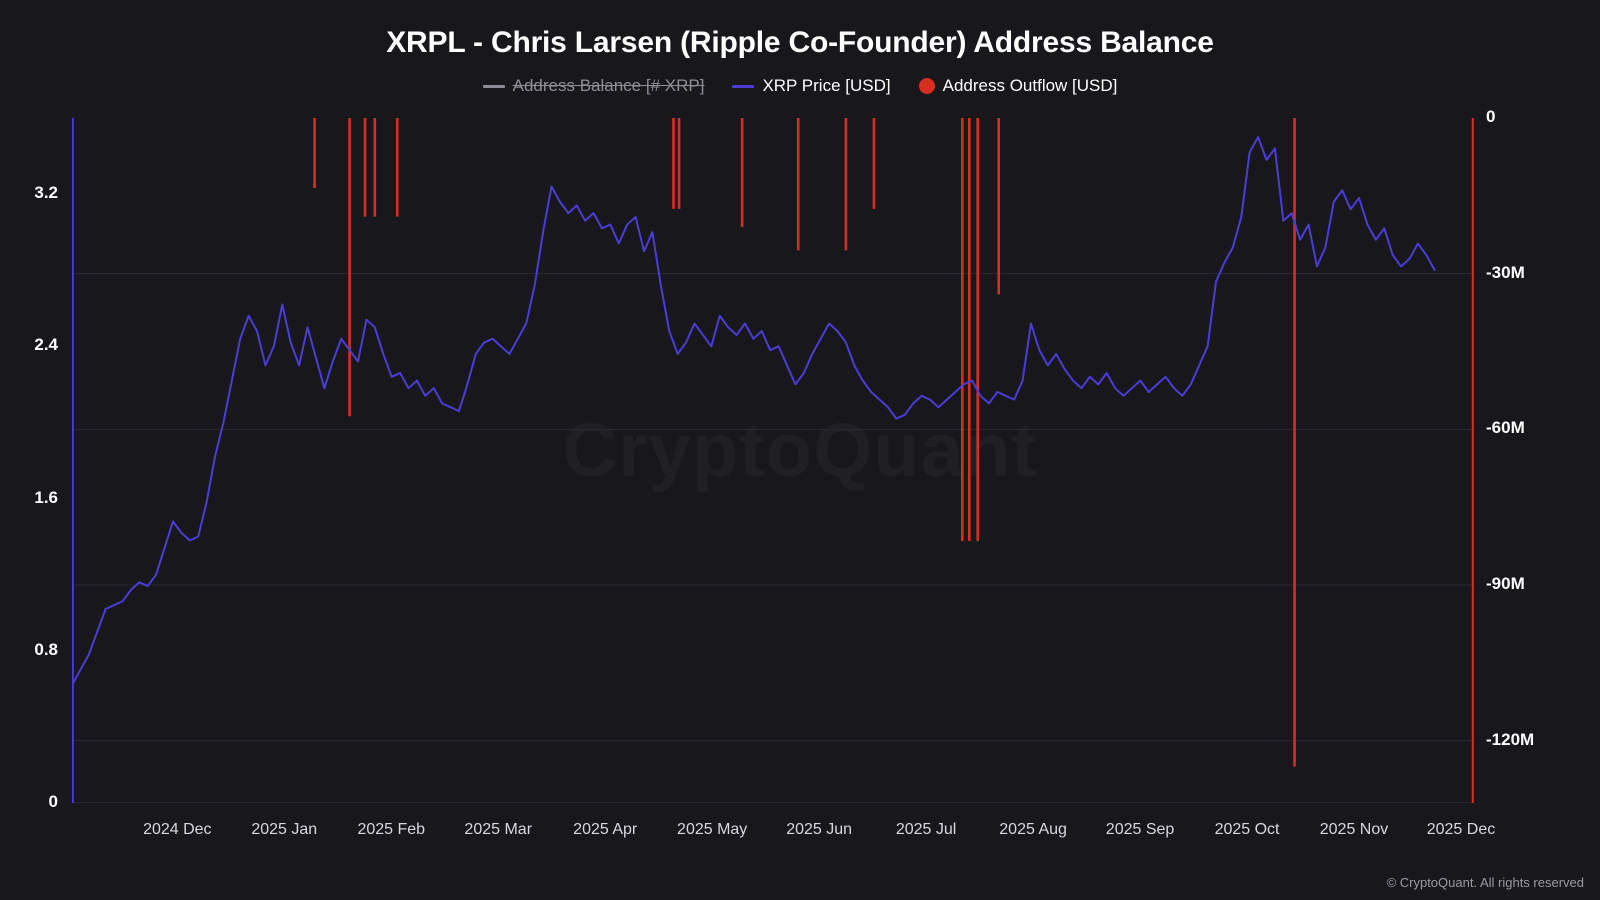  I want to click on x-axis-tick: 2025 May, so click(712, 829).